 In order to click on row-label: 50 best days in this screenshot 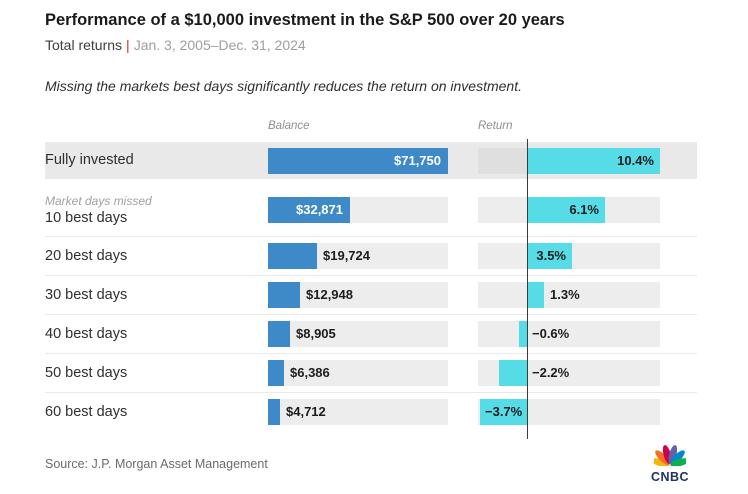, I will do `click(86, 372)`.